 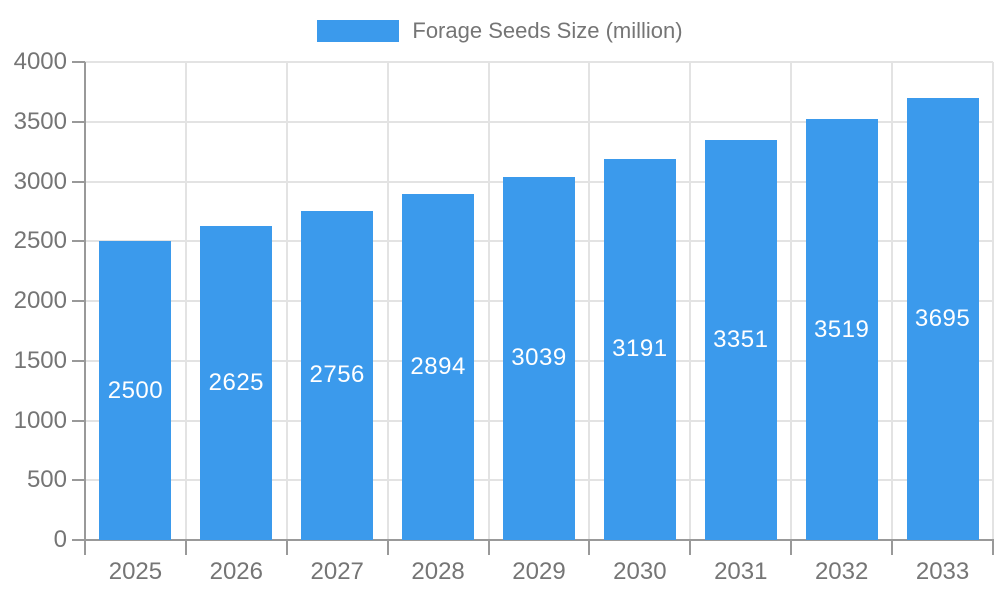 What do you see at coordinates (40, 300) in the screenshot?
I see `y-axis-tick-label: 2000` at bounding box center [40, 300].